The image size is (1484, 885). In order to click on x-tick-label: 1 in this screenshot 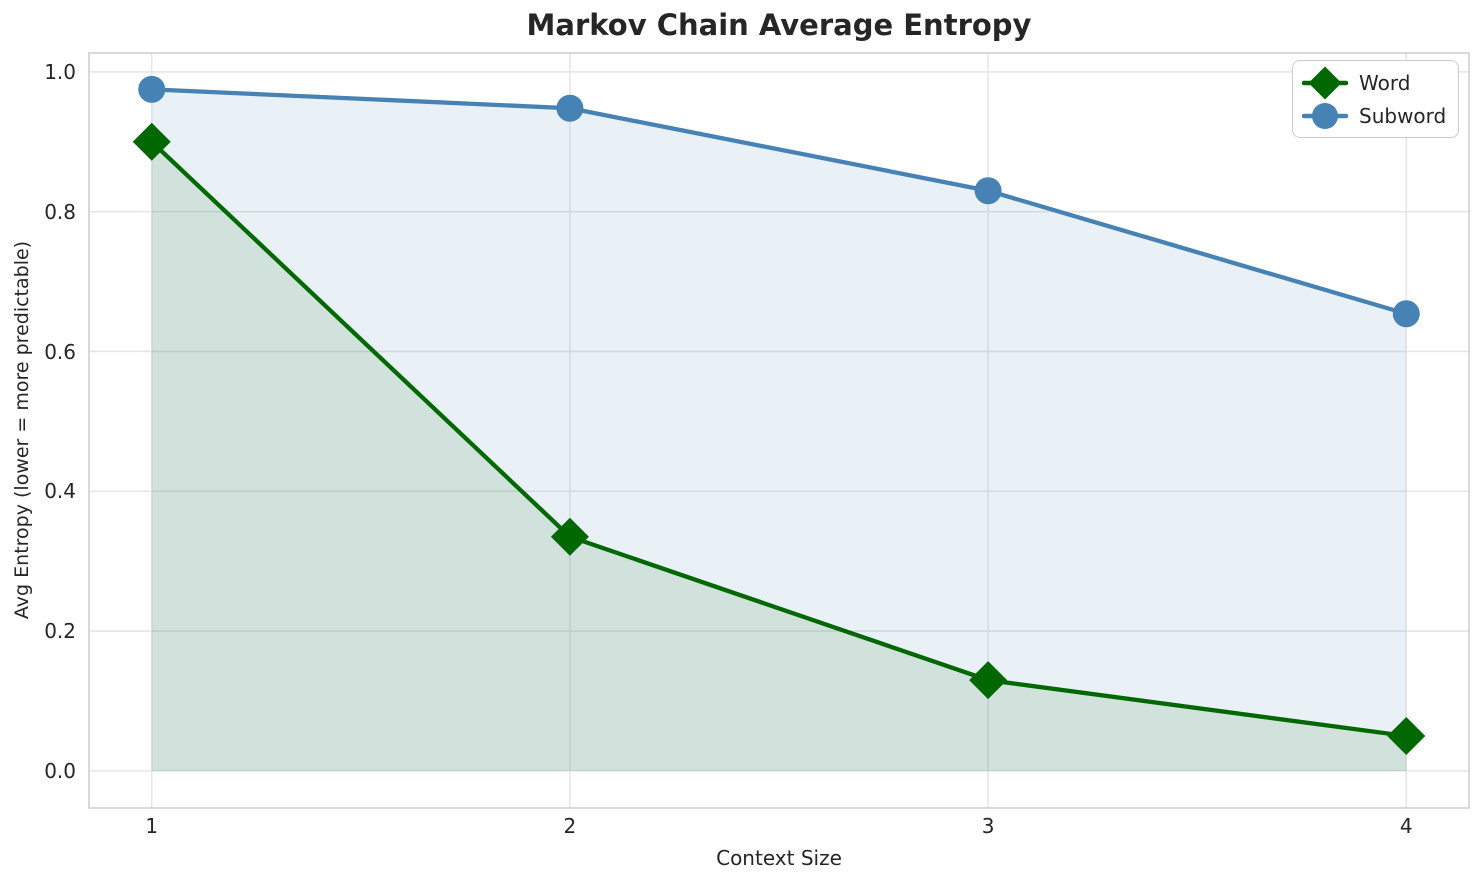, I will do `click(152, 826)`.